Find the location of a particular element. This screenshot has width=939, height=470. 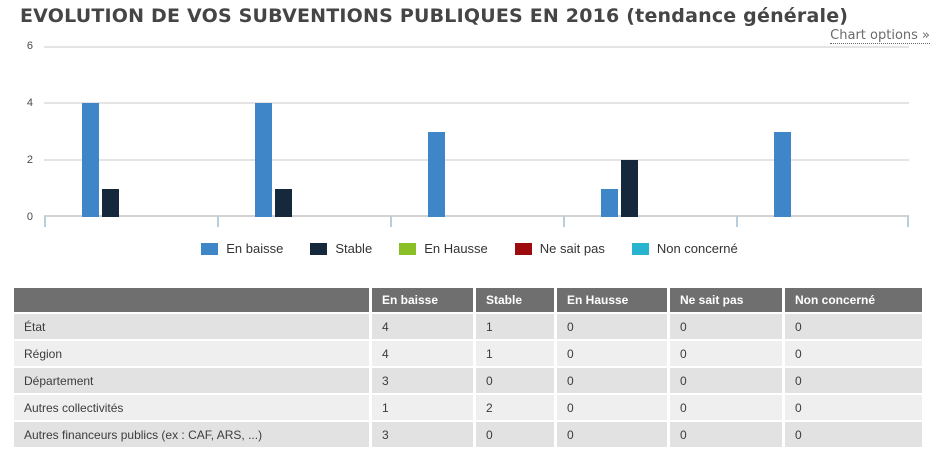

gridline-y0 is located at coordinates (476, 216).